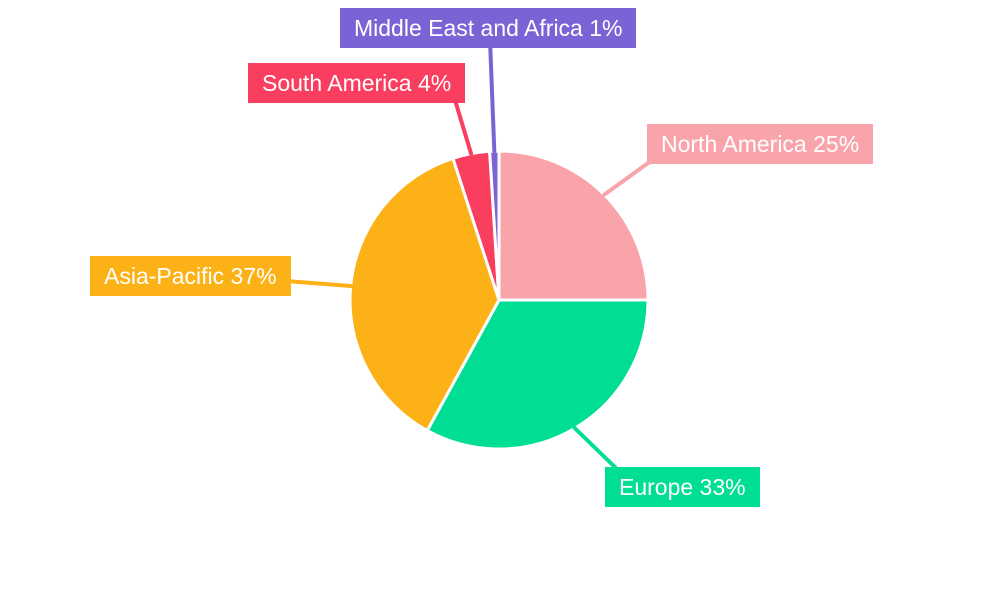 This screenshot has width=1000, height=600. Describe the element at coordinates (357, 83) in the screenshot. I see `slice-label-south-america: South America 4%` at that location.